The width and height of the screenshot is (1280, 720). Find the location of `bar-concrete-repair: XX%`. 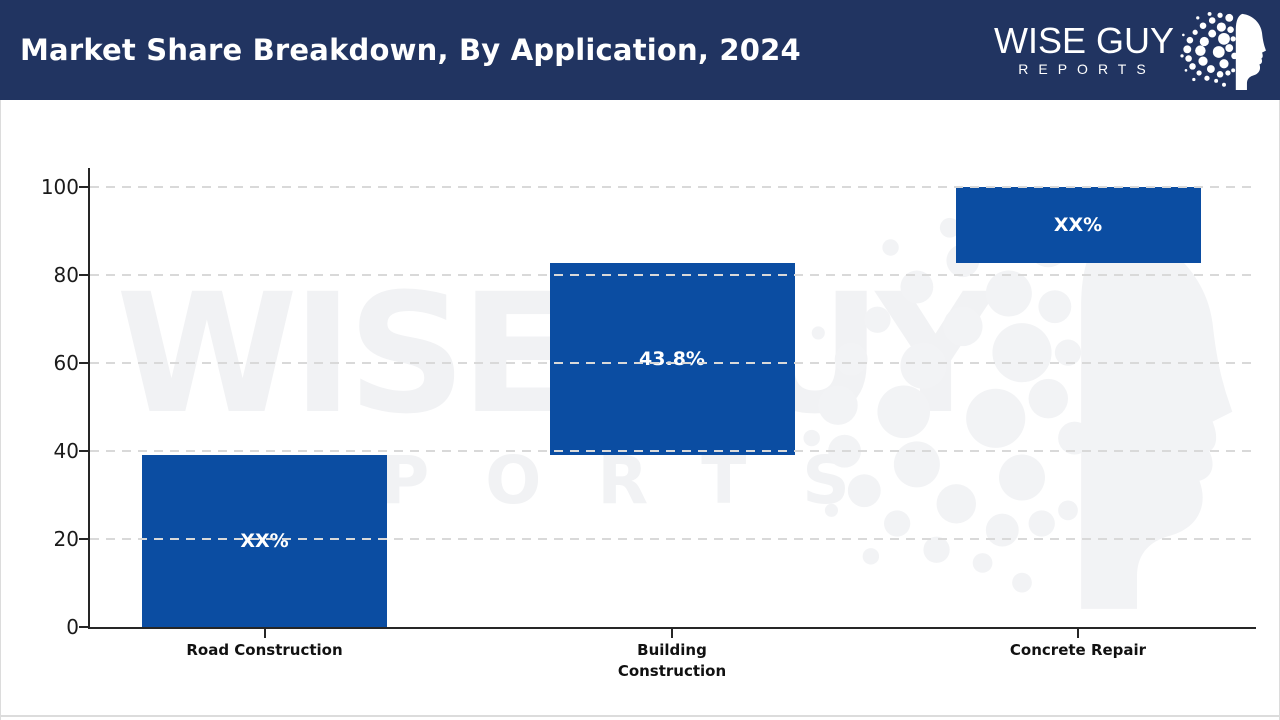

bar-concrete-repair: XX% is located at coordinates (1078, 225).